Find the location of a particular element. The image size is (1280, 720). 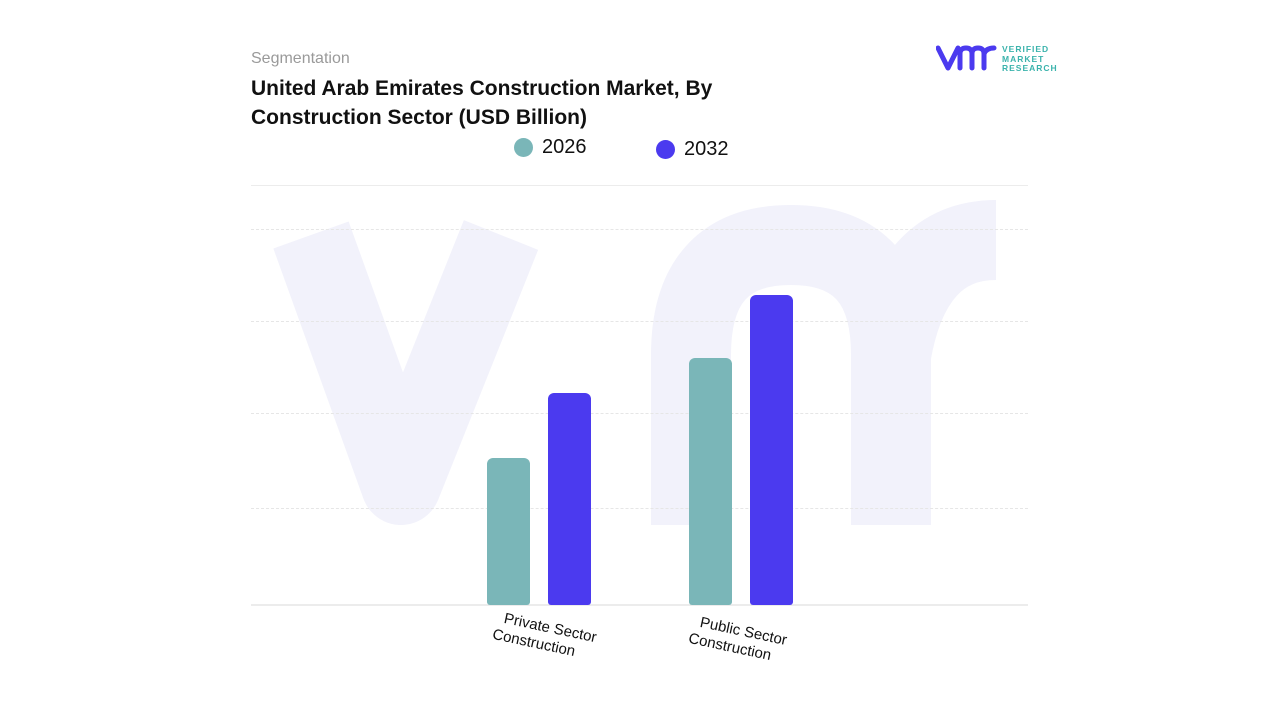

legend-item-2032: 2032 is located at coordinates (692, 149).